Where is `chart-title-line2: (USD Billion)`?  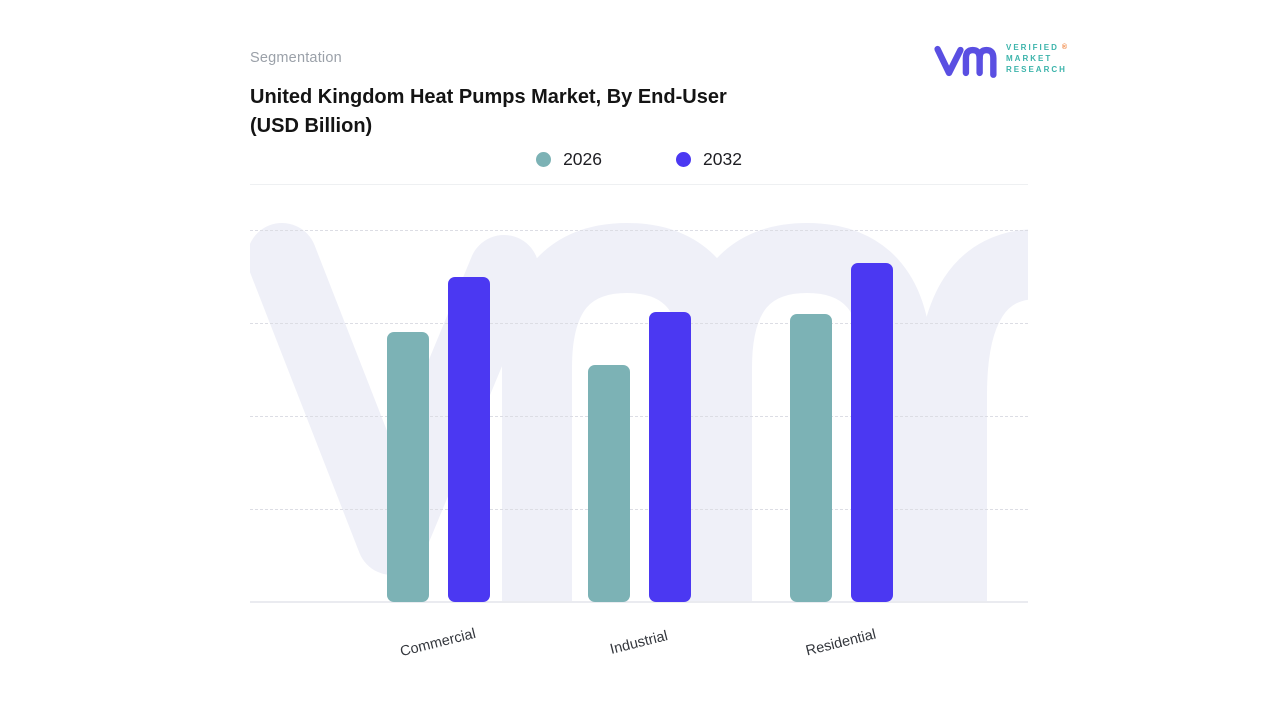
chart-title-line2: (USD Billion) is located at coordinates (311, 126).